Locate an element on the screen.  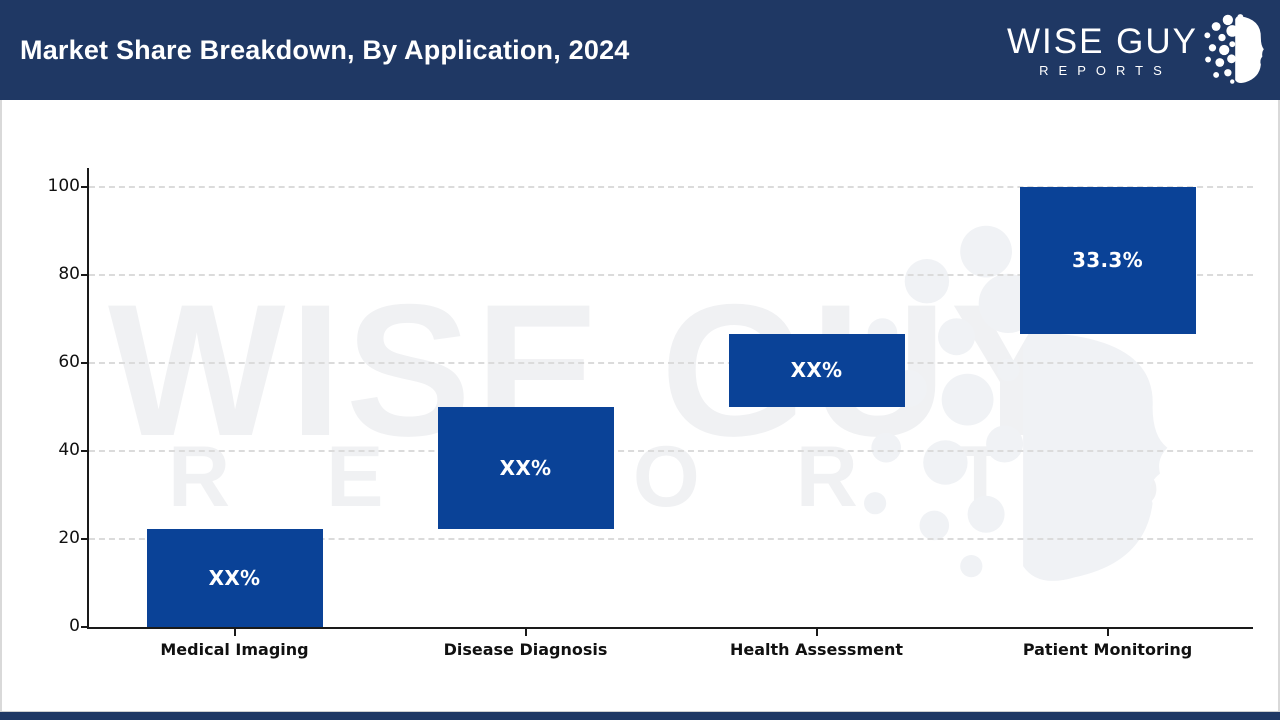
page-border-left is located at coordinates (1, 410).